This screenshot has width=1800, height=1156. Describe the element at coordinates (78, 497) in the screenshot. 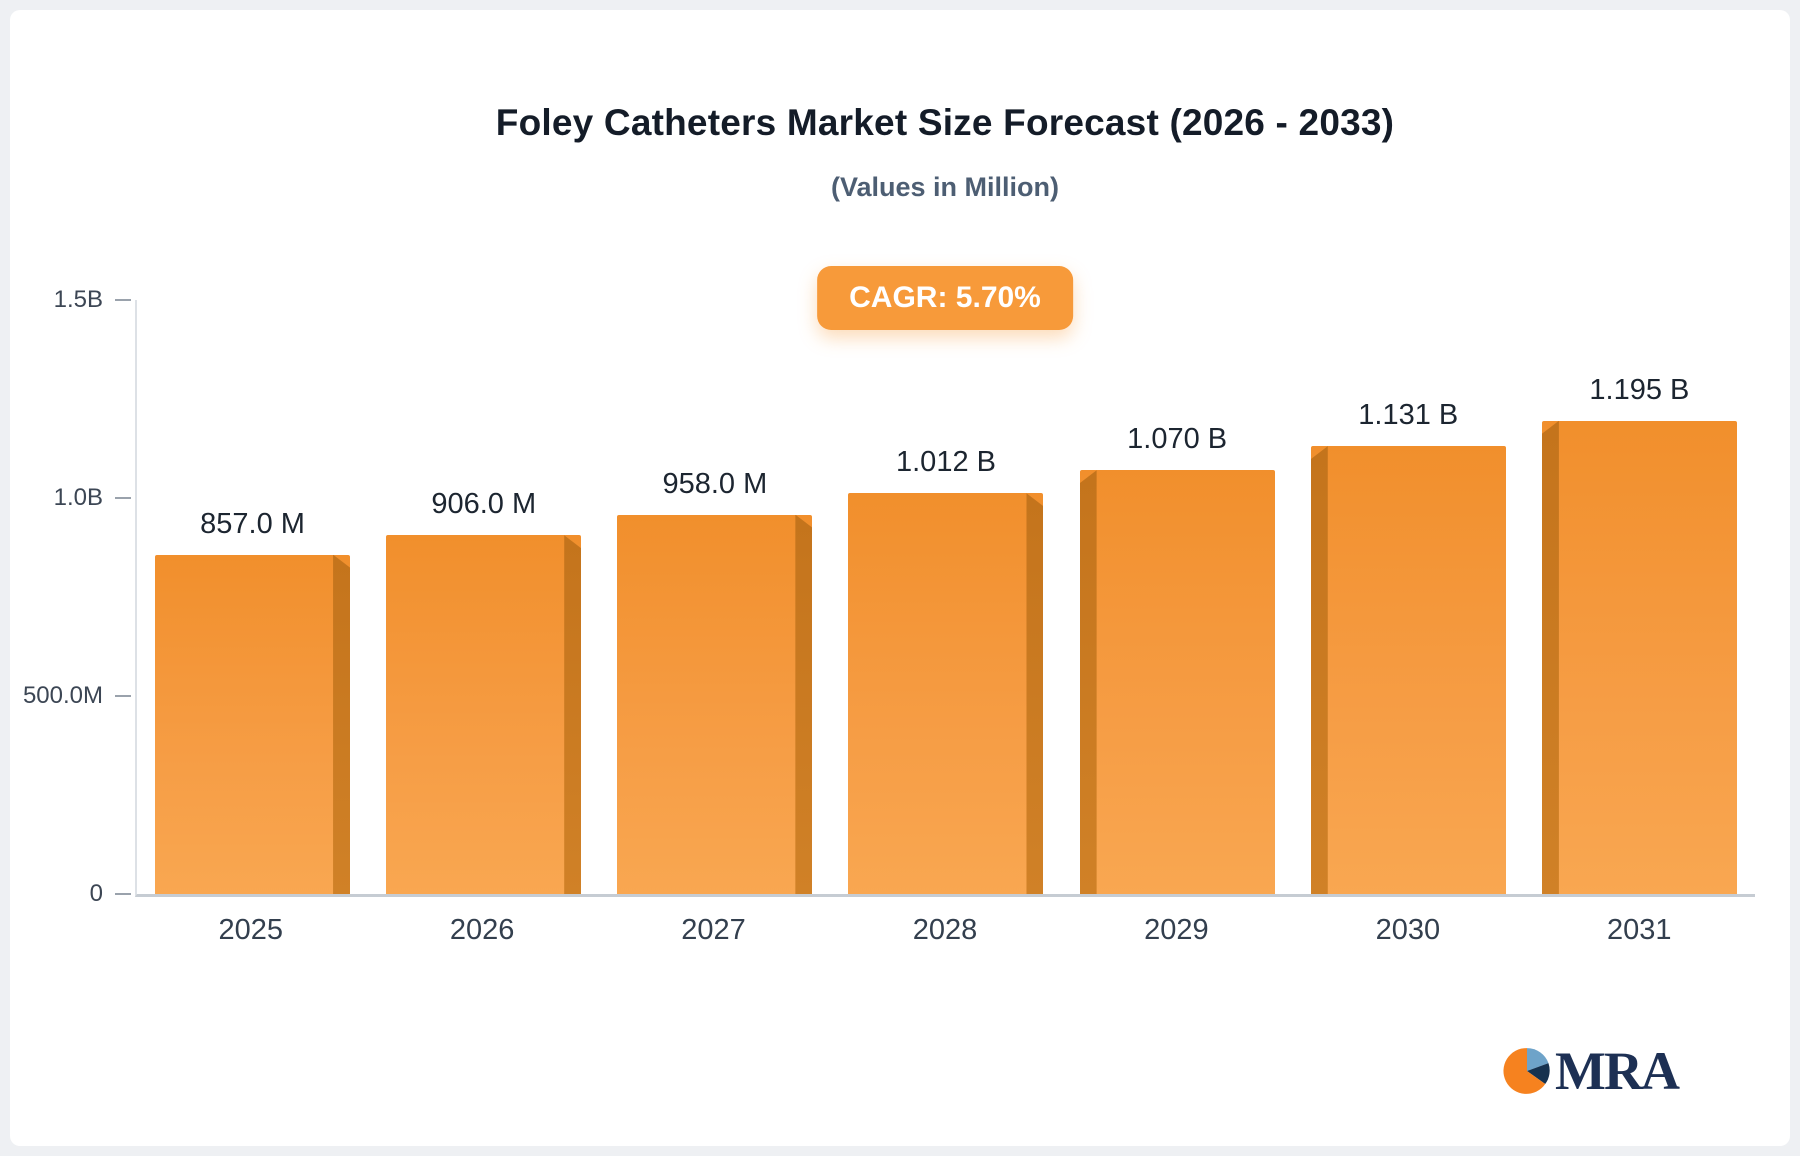

I see `y-tick-label: 1.0B` at that location.